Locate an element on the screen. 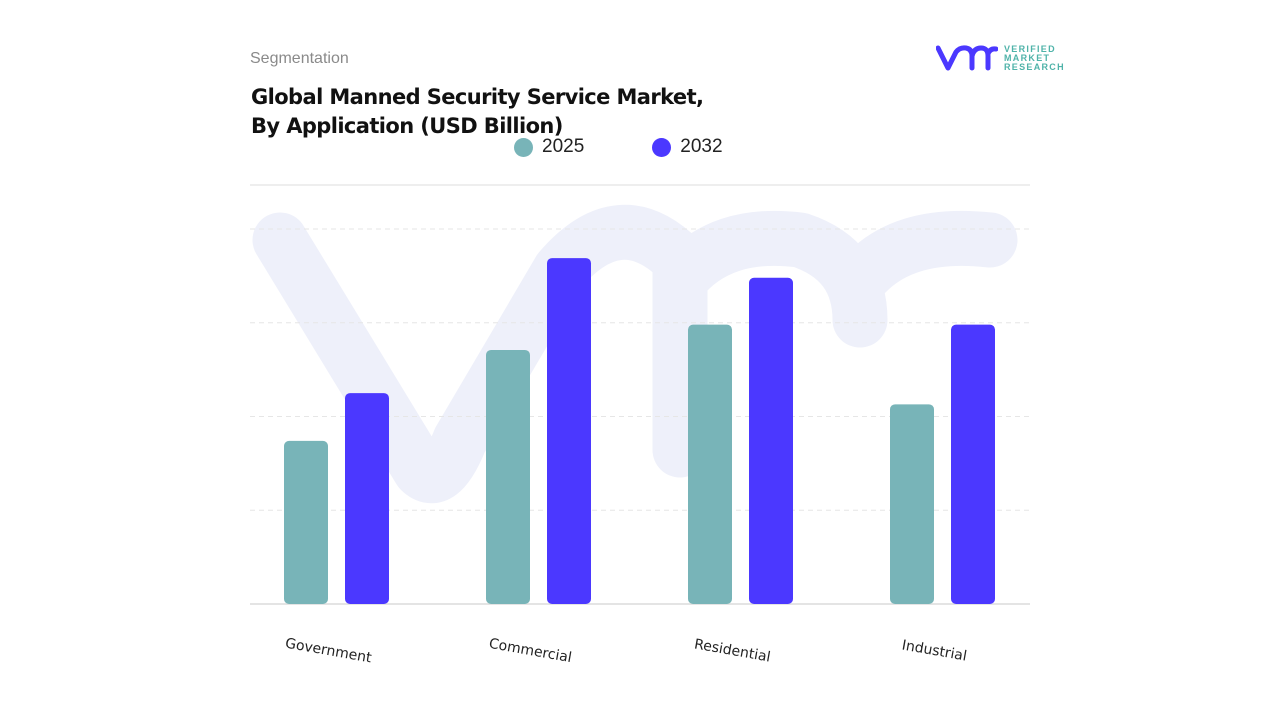 This screenshot has height=720, width=1280. bar-government-2025 is located at coordinates (306, 522).